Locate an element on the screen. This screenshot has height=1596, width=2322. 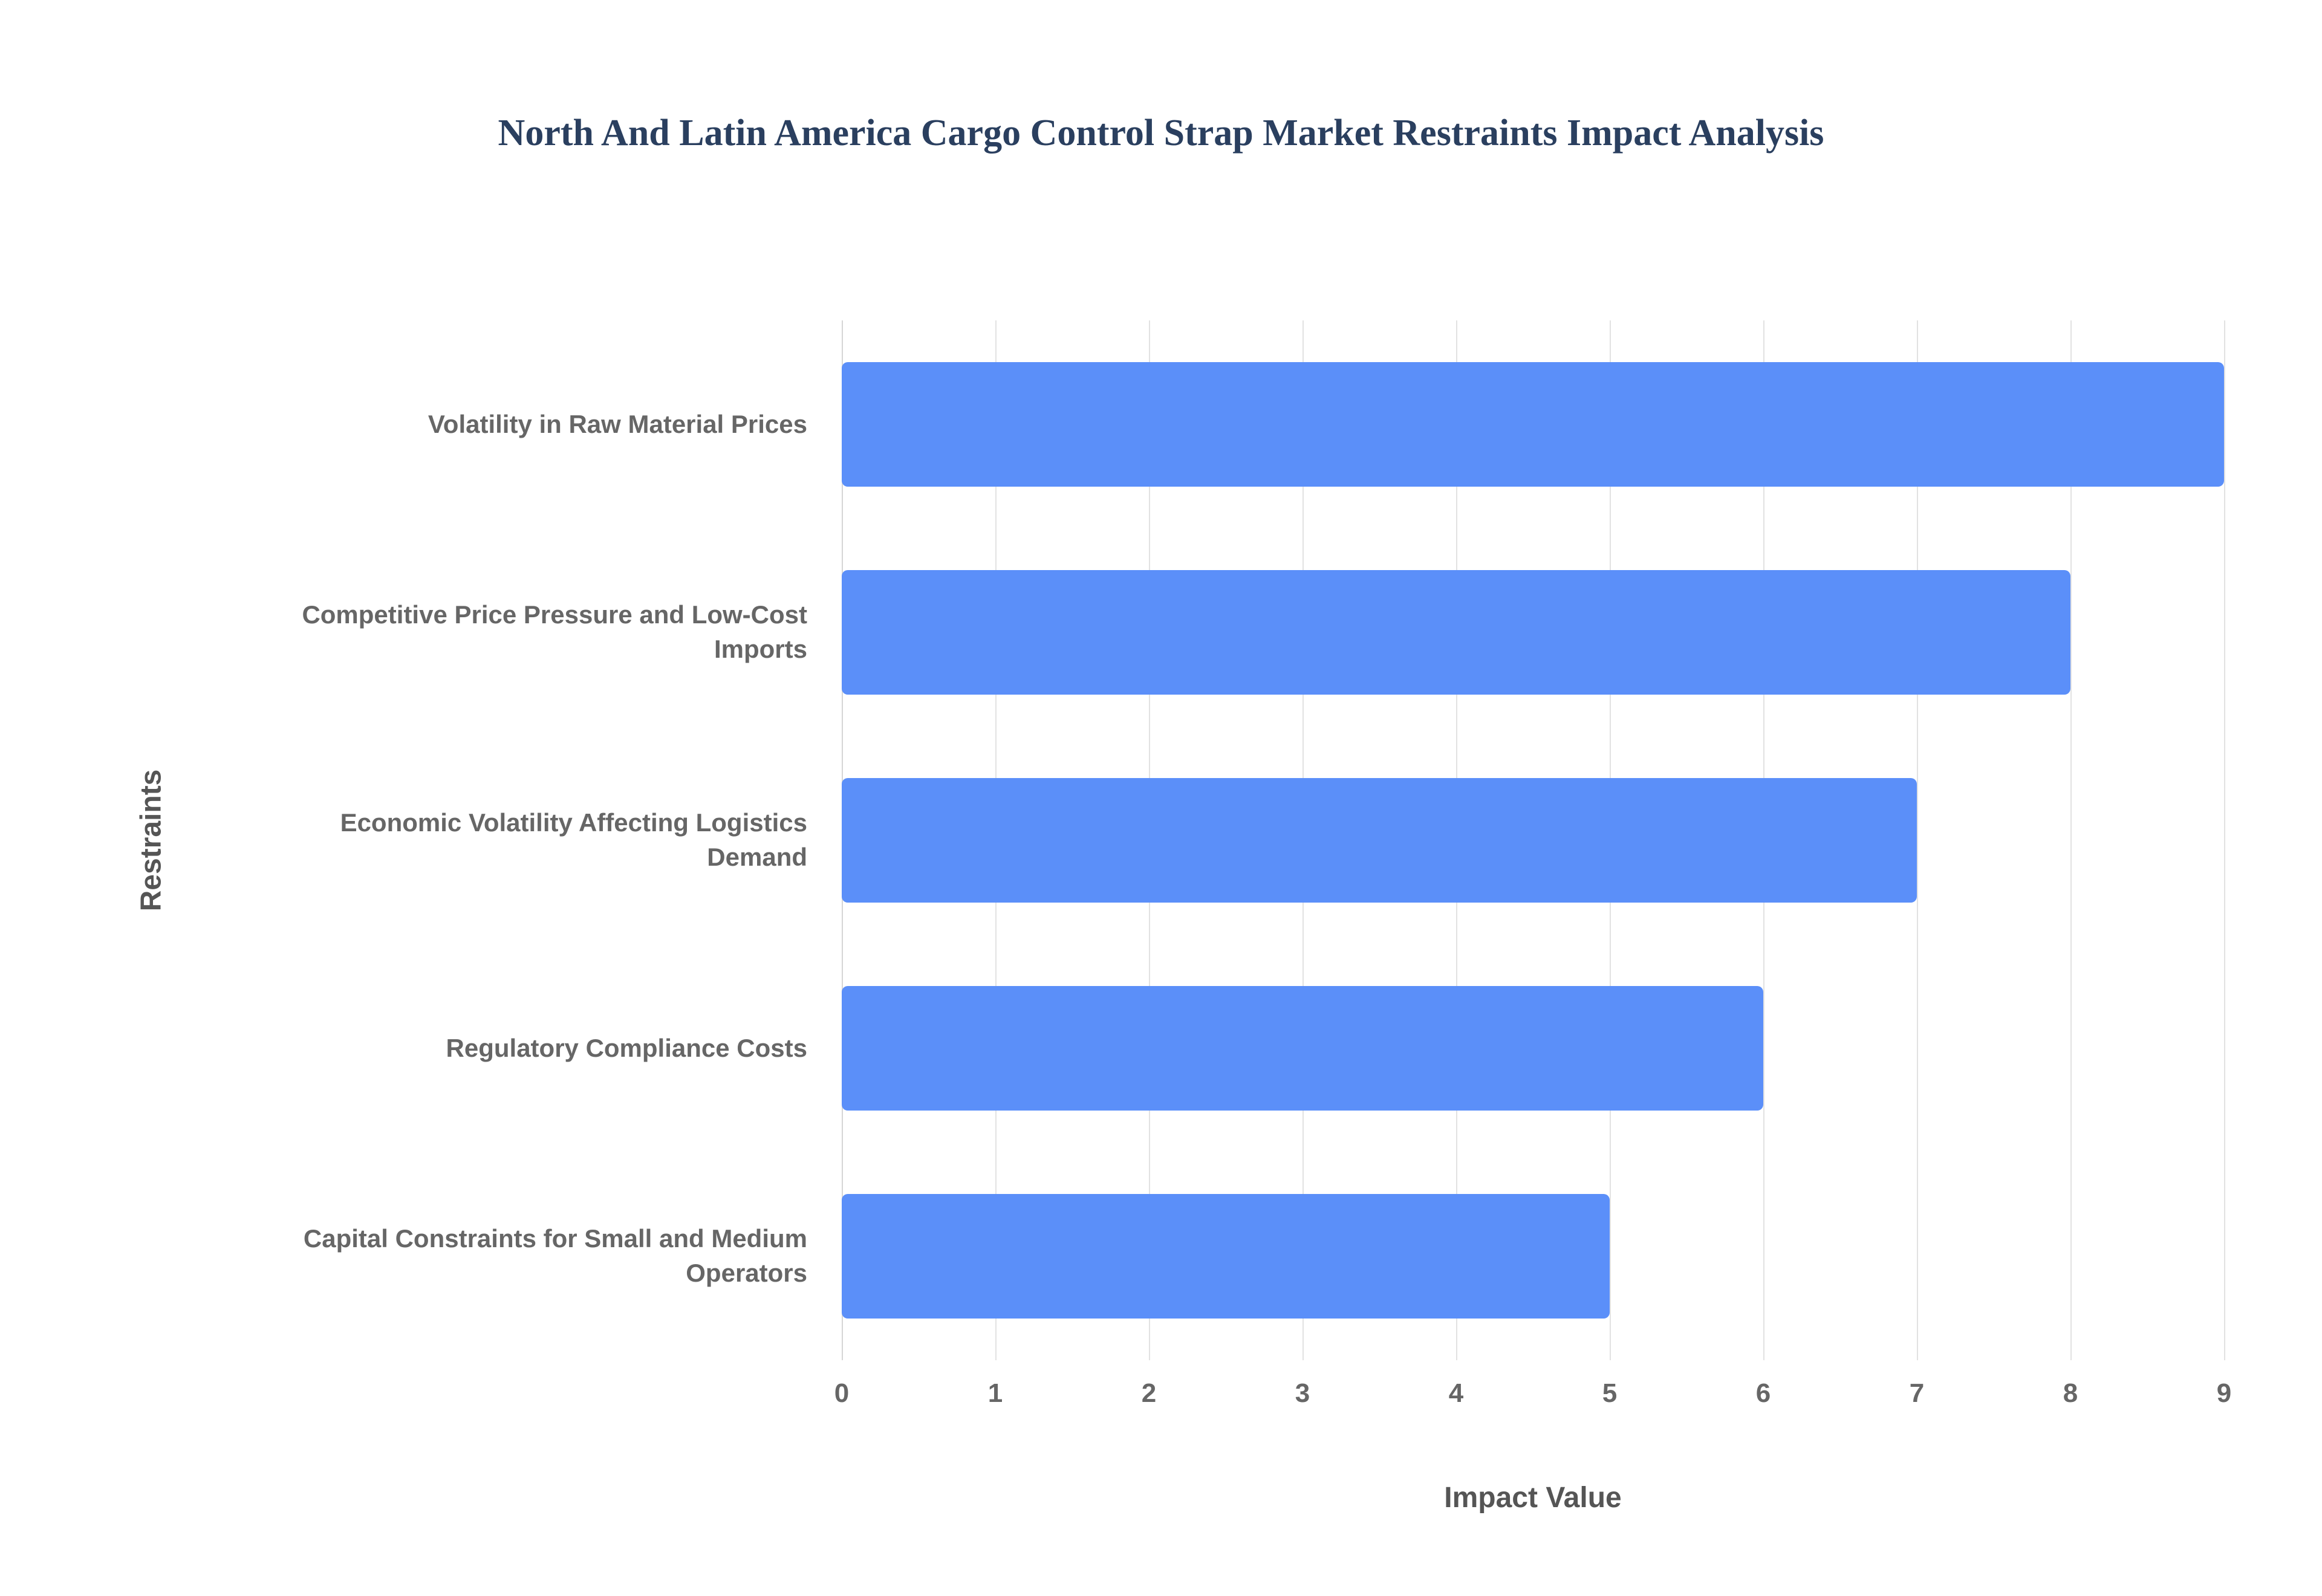
x-tick-label-0: 0 is located at coordinates (842, 1393).